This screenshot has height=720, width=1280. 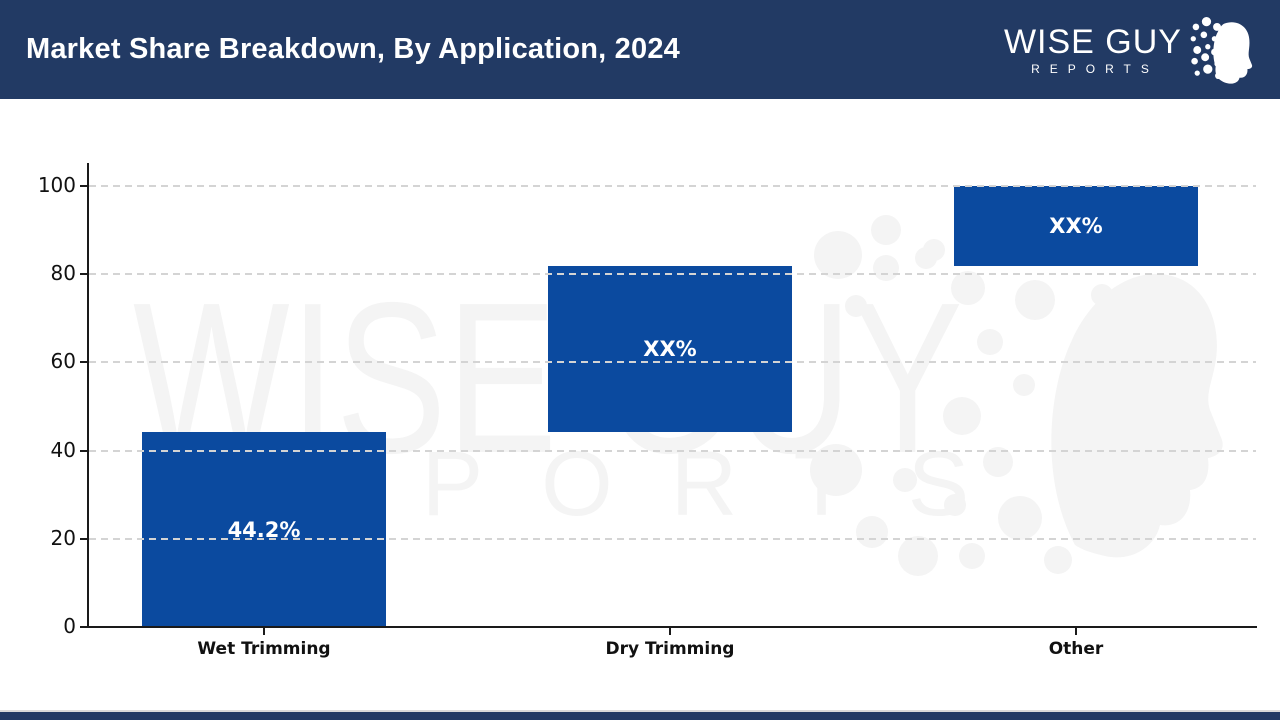 I want to click on x-axis-line, so click(x=672, y=627).